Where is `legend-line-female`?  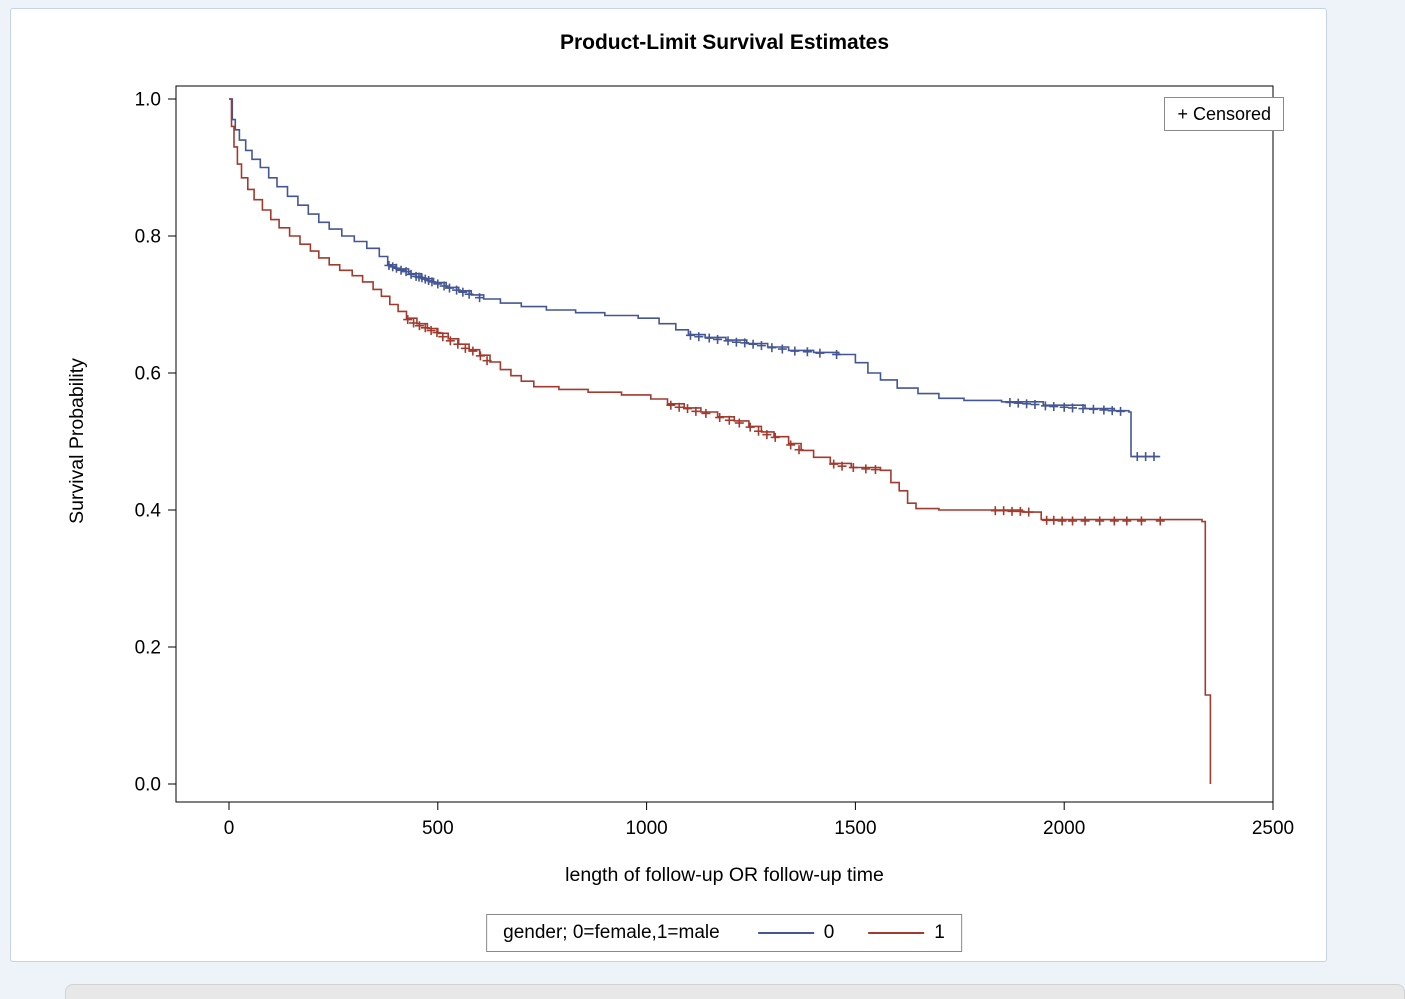 legend-line-female is located at coordinates (785, 933).